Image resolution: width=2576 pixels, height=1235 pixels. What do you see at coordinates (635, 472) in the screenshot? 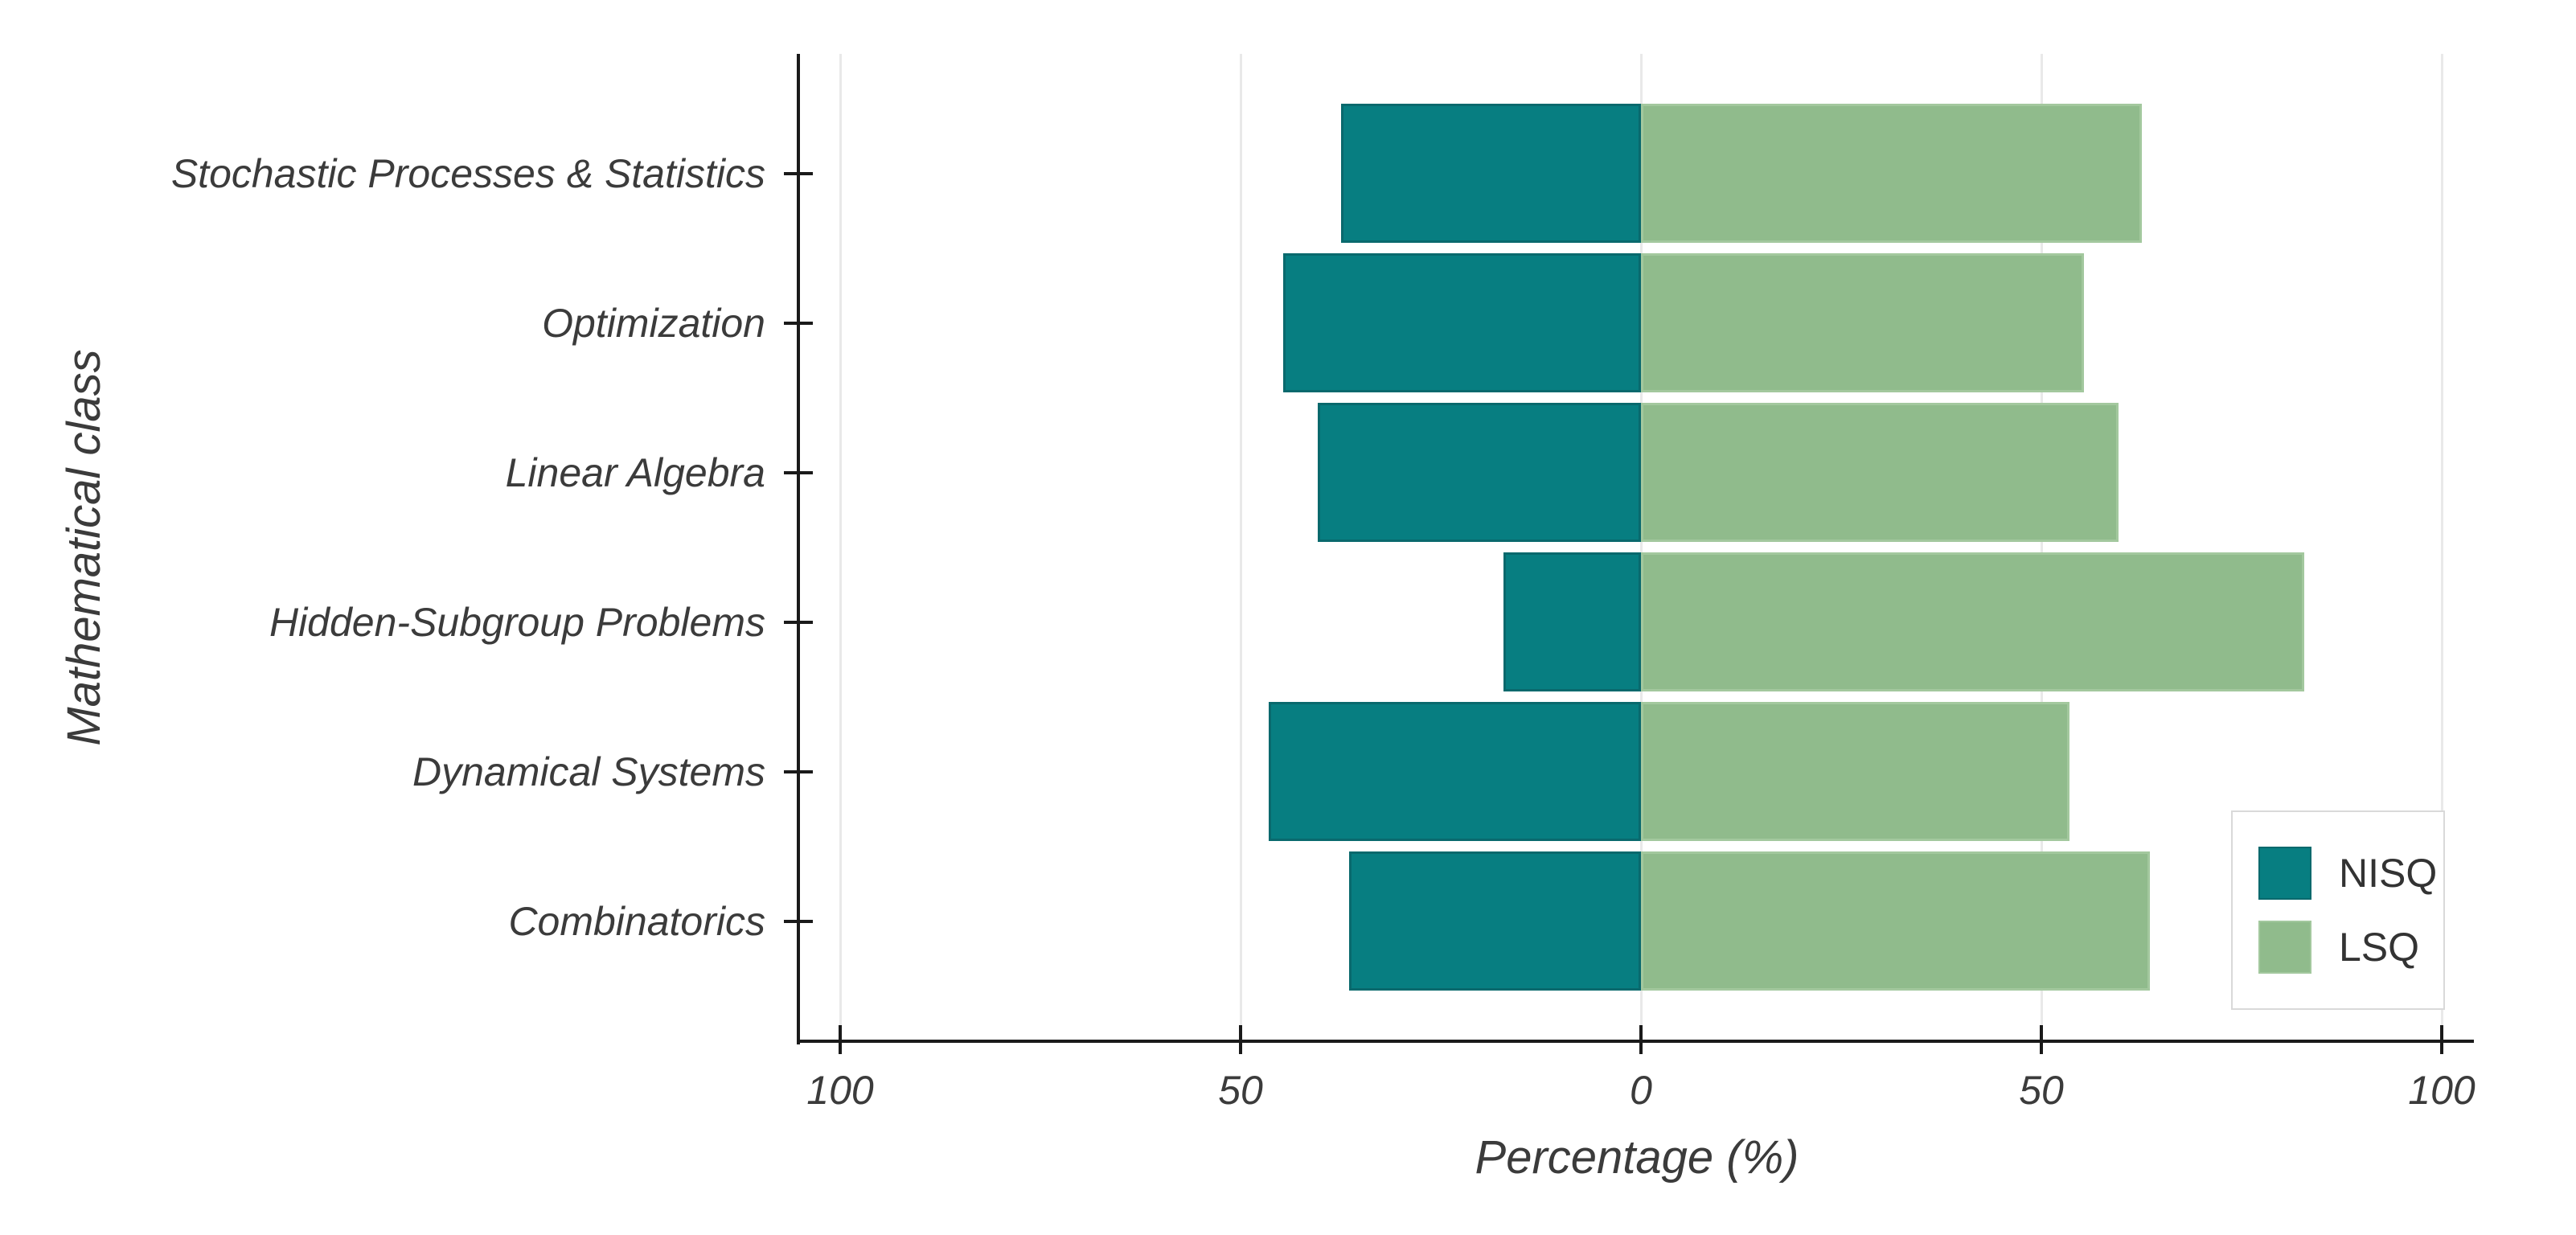
I see `category-label: Linear Algebra` at bounding box center [635, 472].